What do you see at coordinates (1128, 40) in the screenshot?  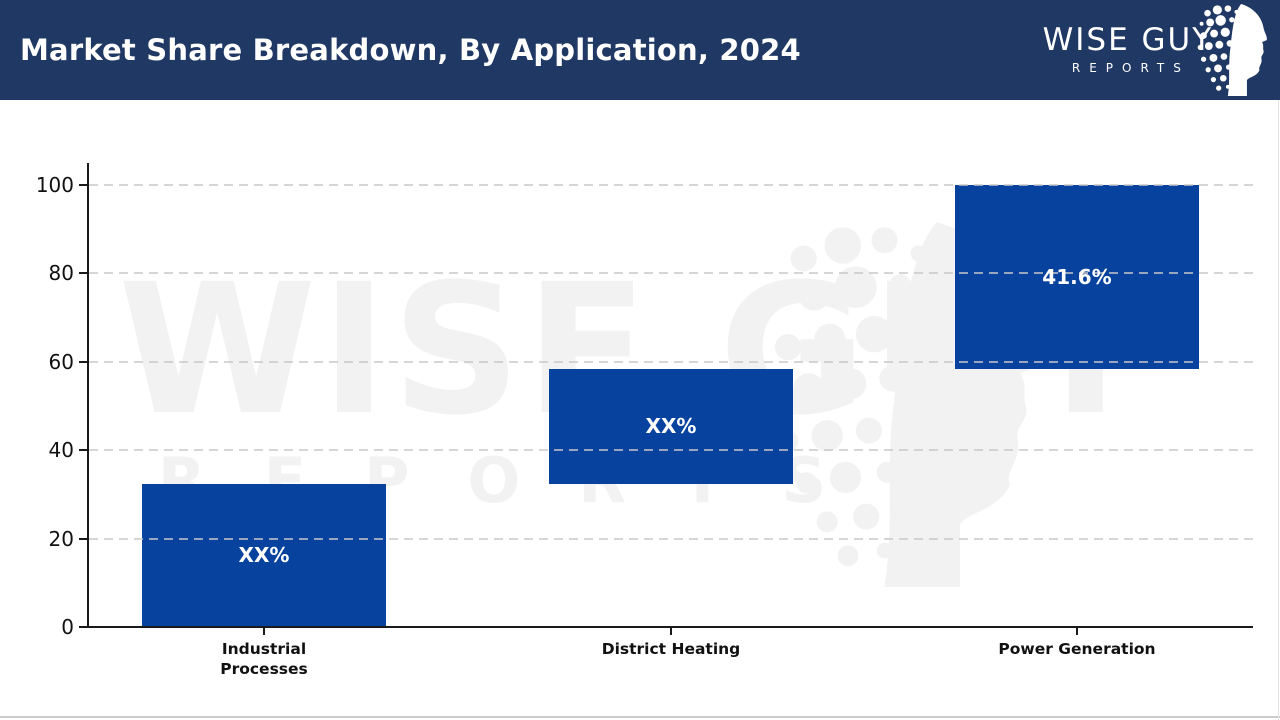 I see `logo-wiseguy-label: WISE GUY` at bounding box center [1128, 40].